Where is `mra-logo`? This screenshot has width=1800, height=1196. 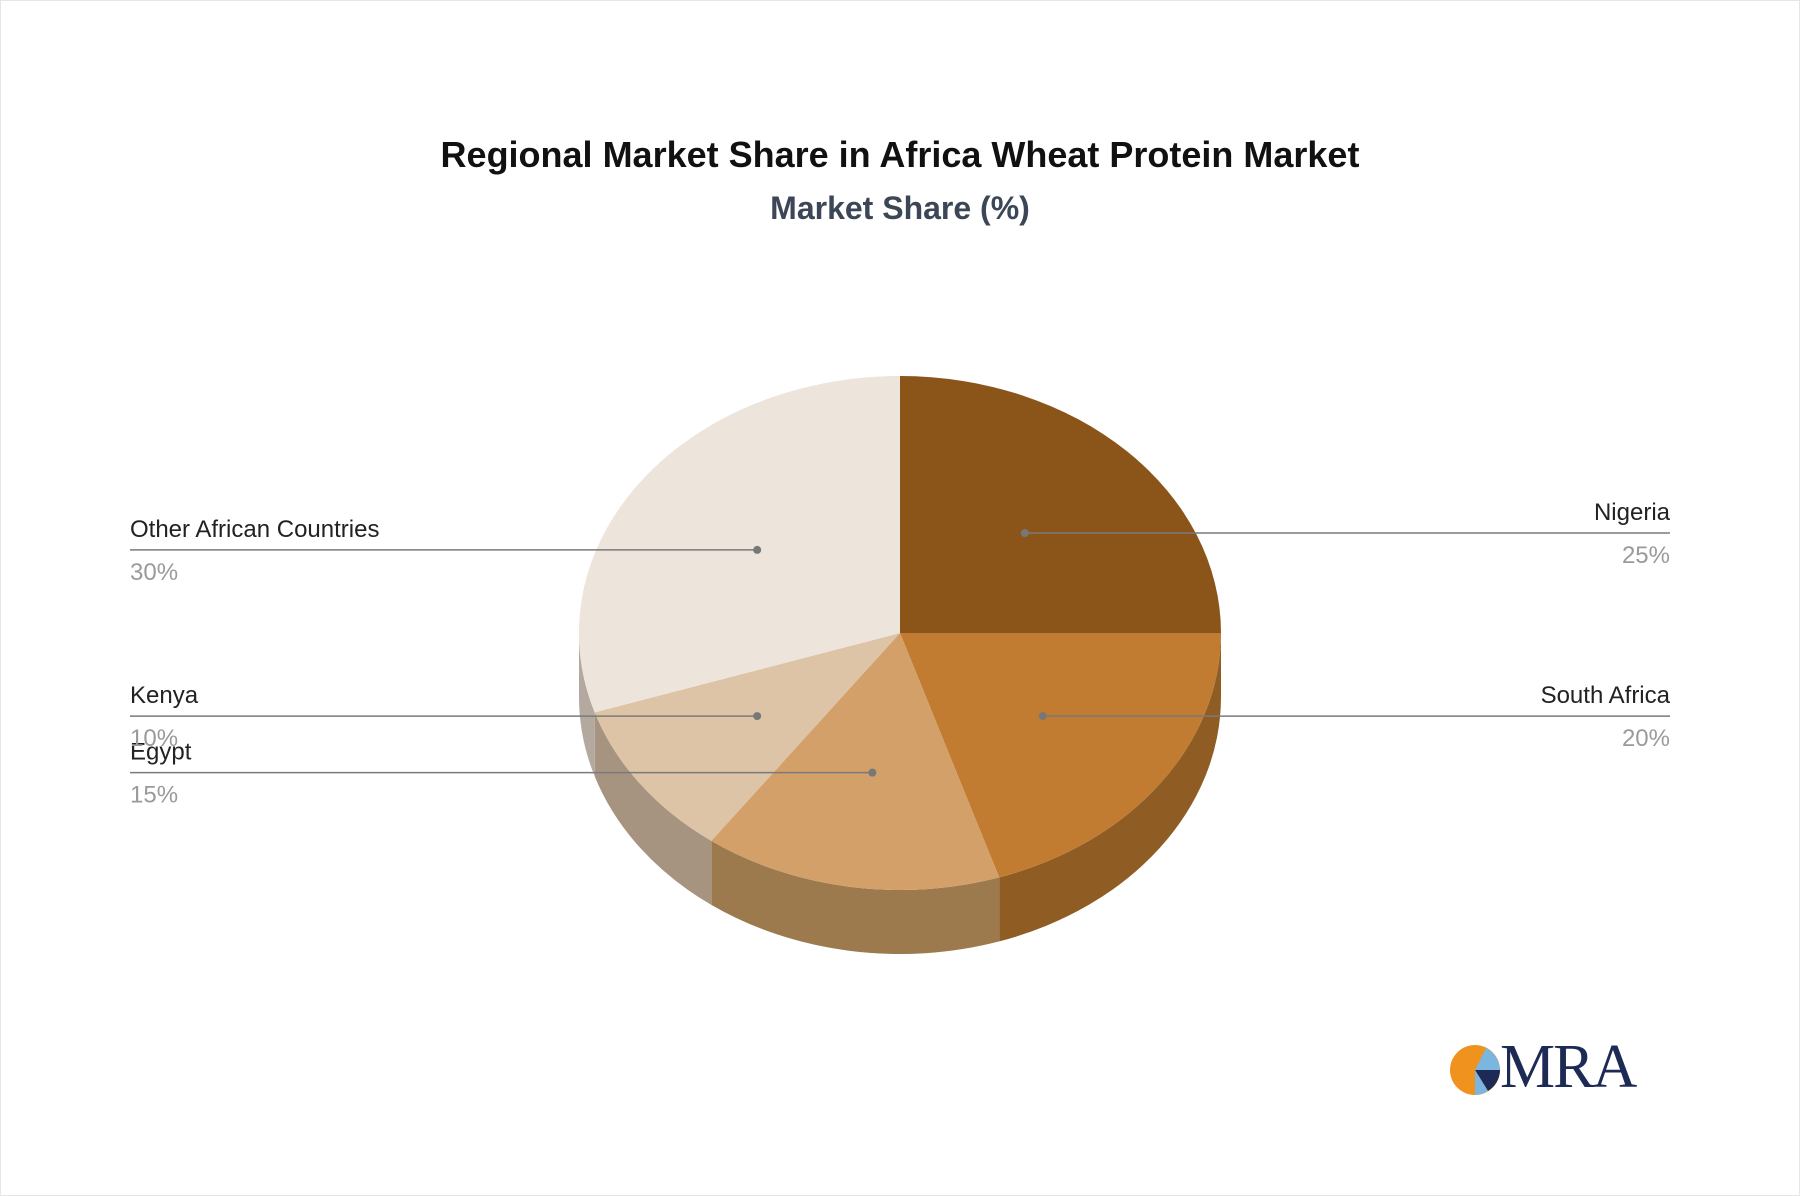
mra-logo is located at coordinates (1475, 1070).